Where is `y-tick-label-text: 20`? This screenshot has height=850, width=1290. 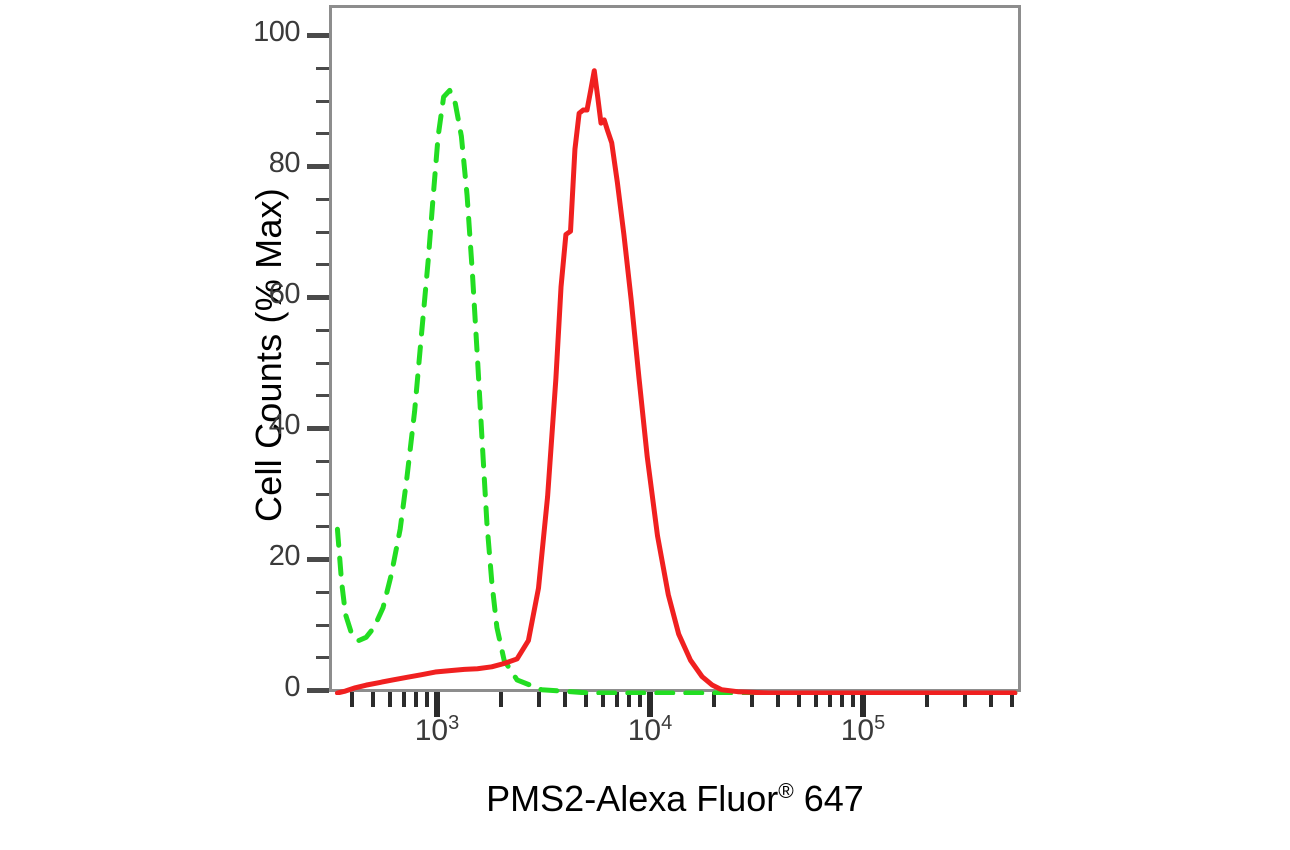 y-tick-label-text: 20 is located at coordinates (284, 556).